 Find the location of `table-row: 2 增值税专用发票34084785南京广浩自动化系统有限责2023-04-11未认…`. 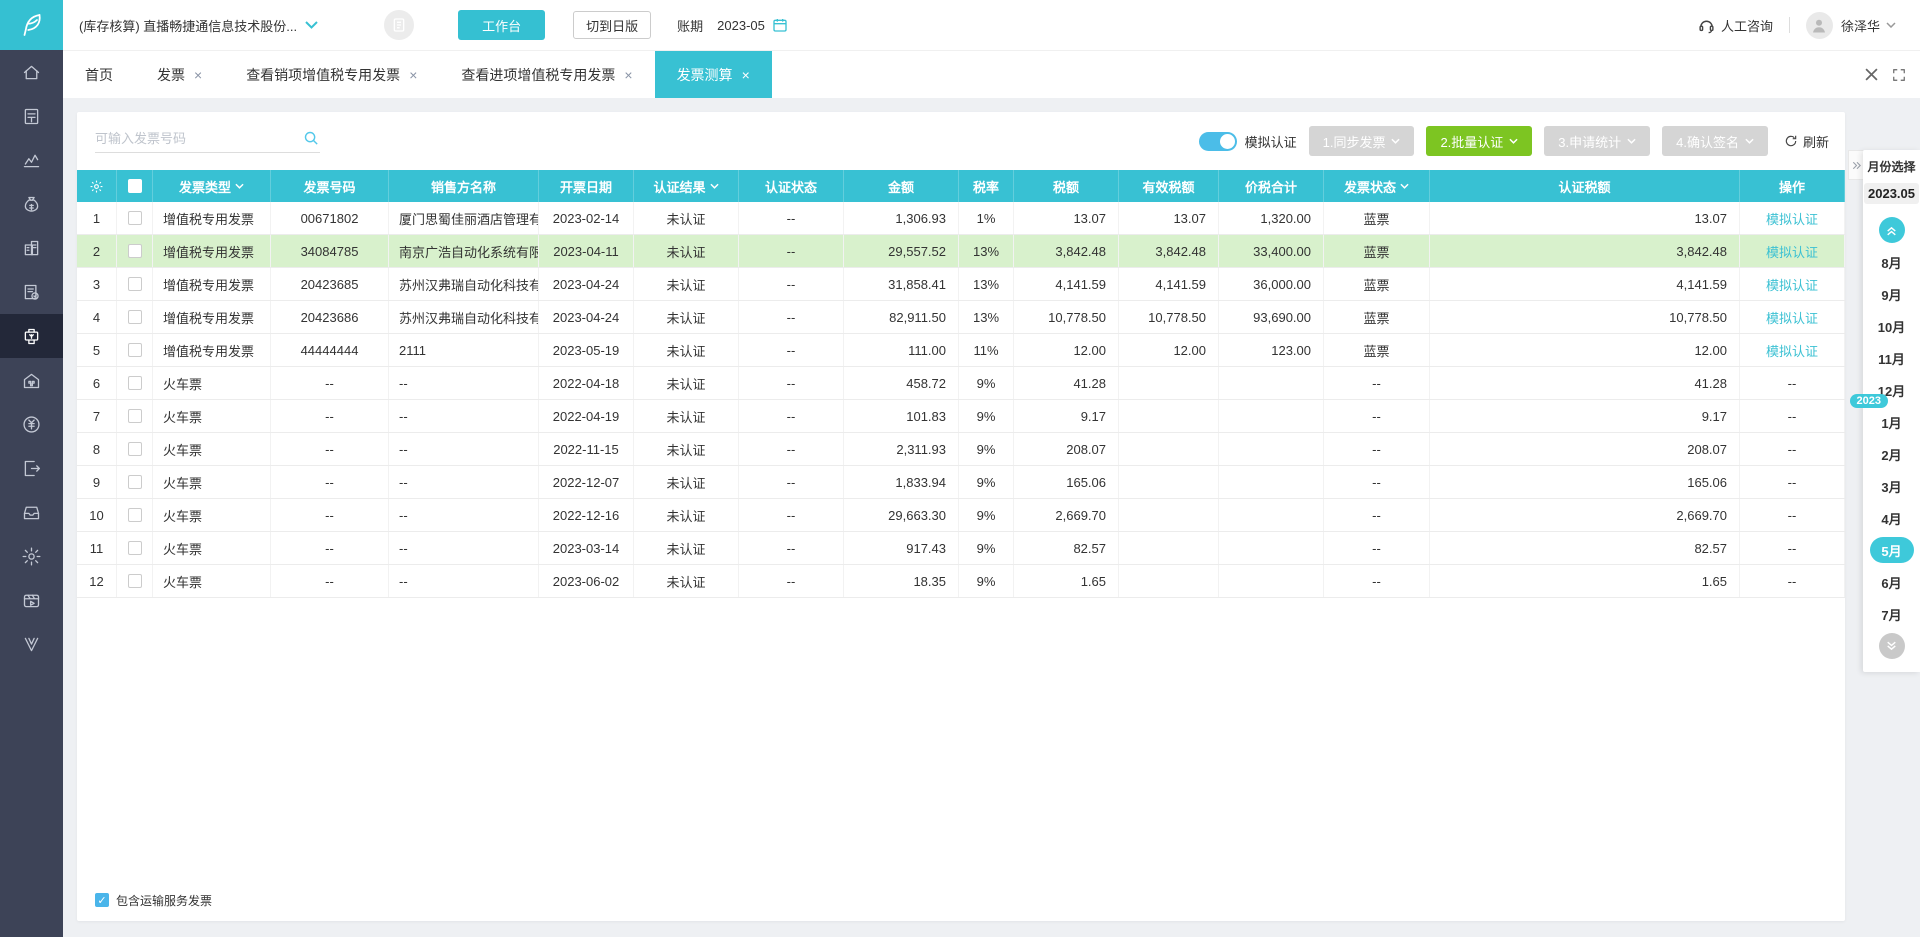

table-row: 2 增值税专用发票34084785南京广浩自动化系统有限责2023-04-11未认… is located at coordinates (961, 251).